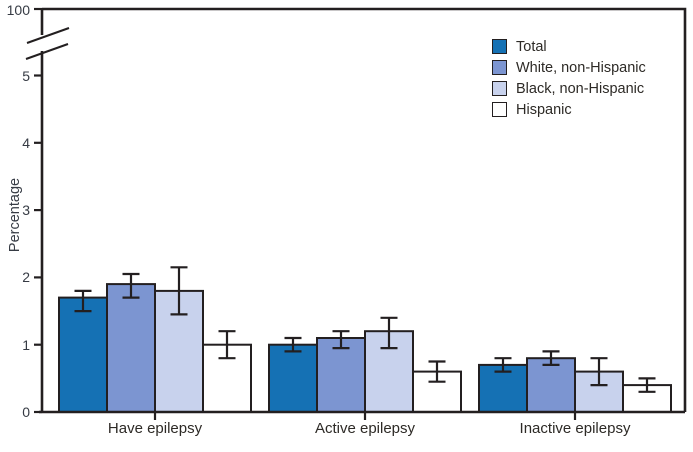 The width and height of the screenshot is (693, 452). Describe the element at coordinates (551, 385) in the screenshot. I see `bar-white-non-hispanic-inactive-epilepsy` at that location.